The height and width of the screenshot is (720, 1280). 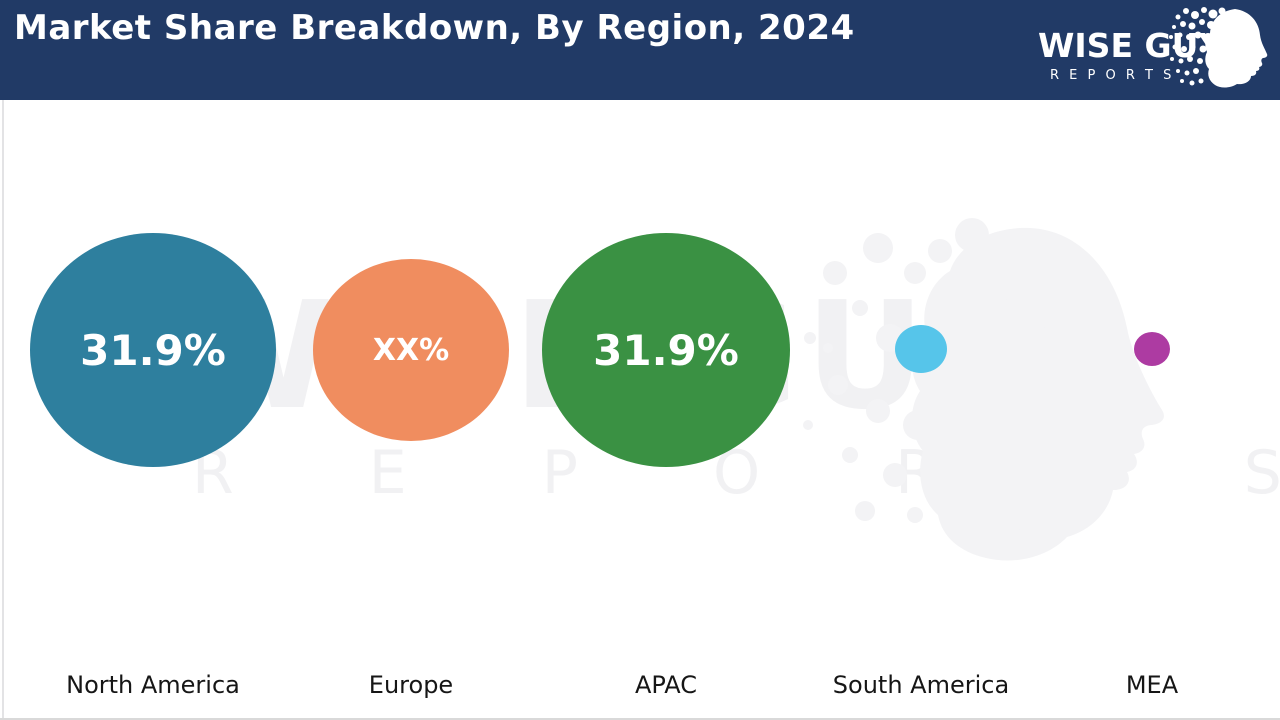 What do you see at coordinates (1152, 685) in the screenshot?
I see `category-label-mea: MEA` at bounding box center [1152, 685].